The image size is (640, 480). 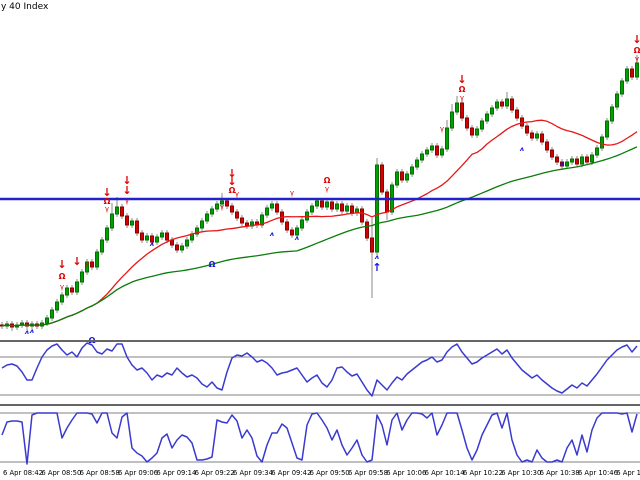 I want to click on buy-arrow-icon: ↑, so click(x=376, y=267).